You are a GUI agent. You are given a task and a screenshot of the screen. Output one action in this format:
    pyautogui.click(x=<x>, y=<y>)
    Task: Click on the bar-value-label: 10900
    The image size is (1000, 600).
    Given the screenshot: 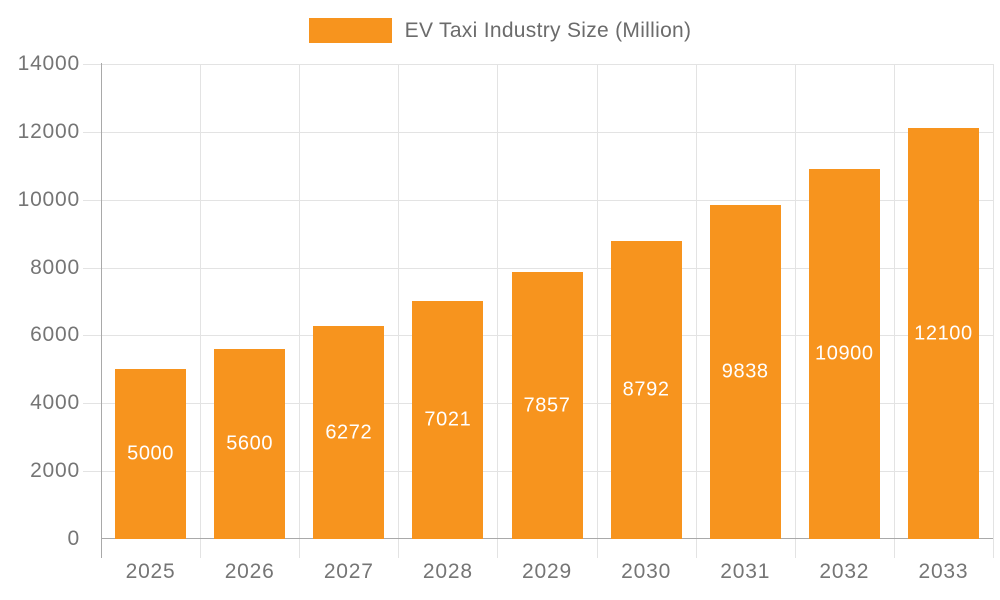 What is the action you would take?
    pyautogui.click(x=844, y=353)
    